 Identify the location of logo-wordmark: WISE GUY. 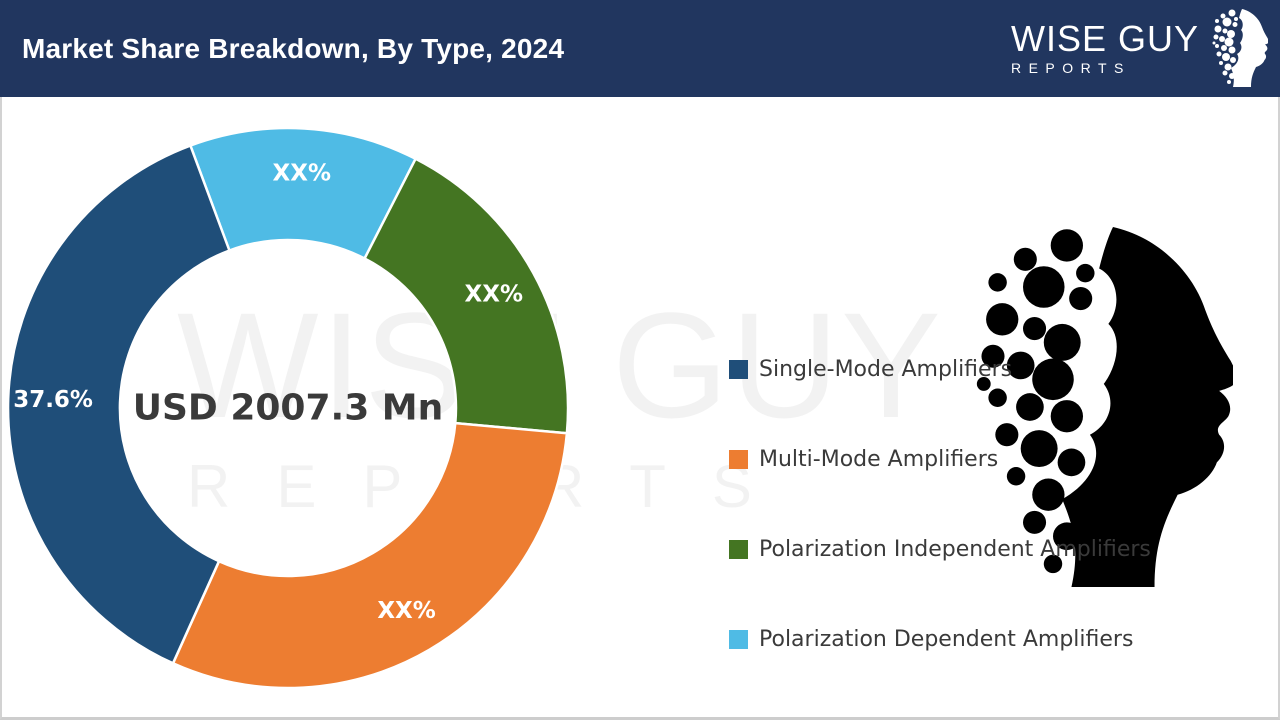
(1104, 38).